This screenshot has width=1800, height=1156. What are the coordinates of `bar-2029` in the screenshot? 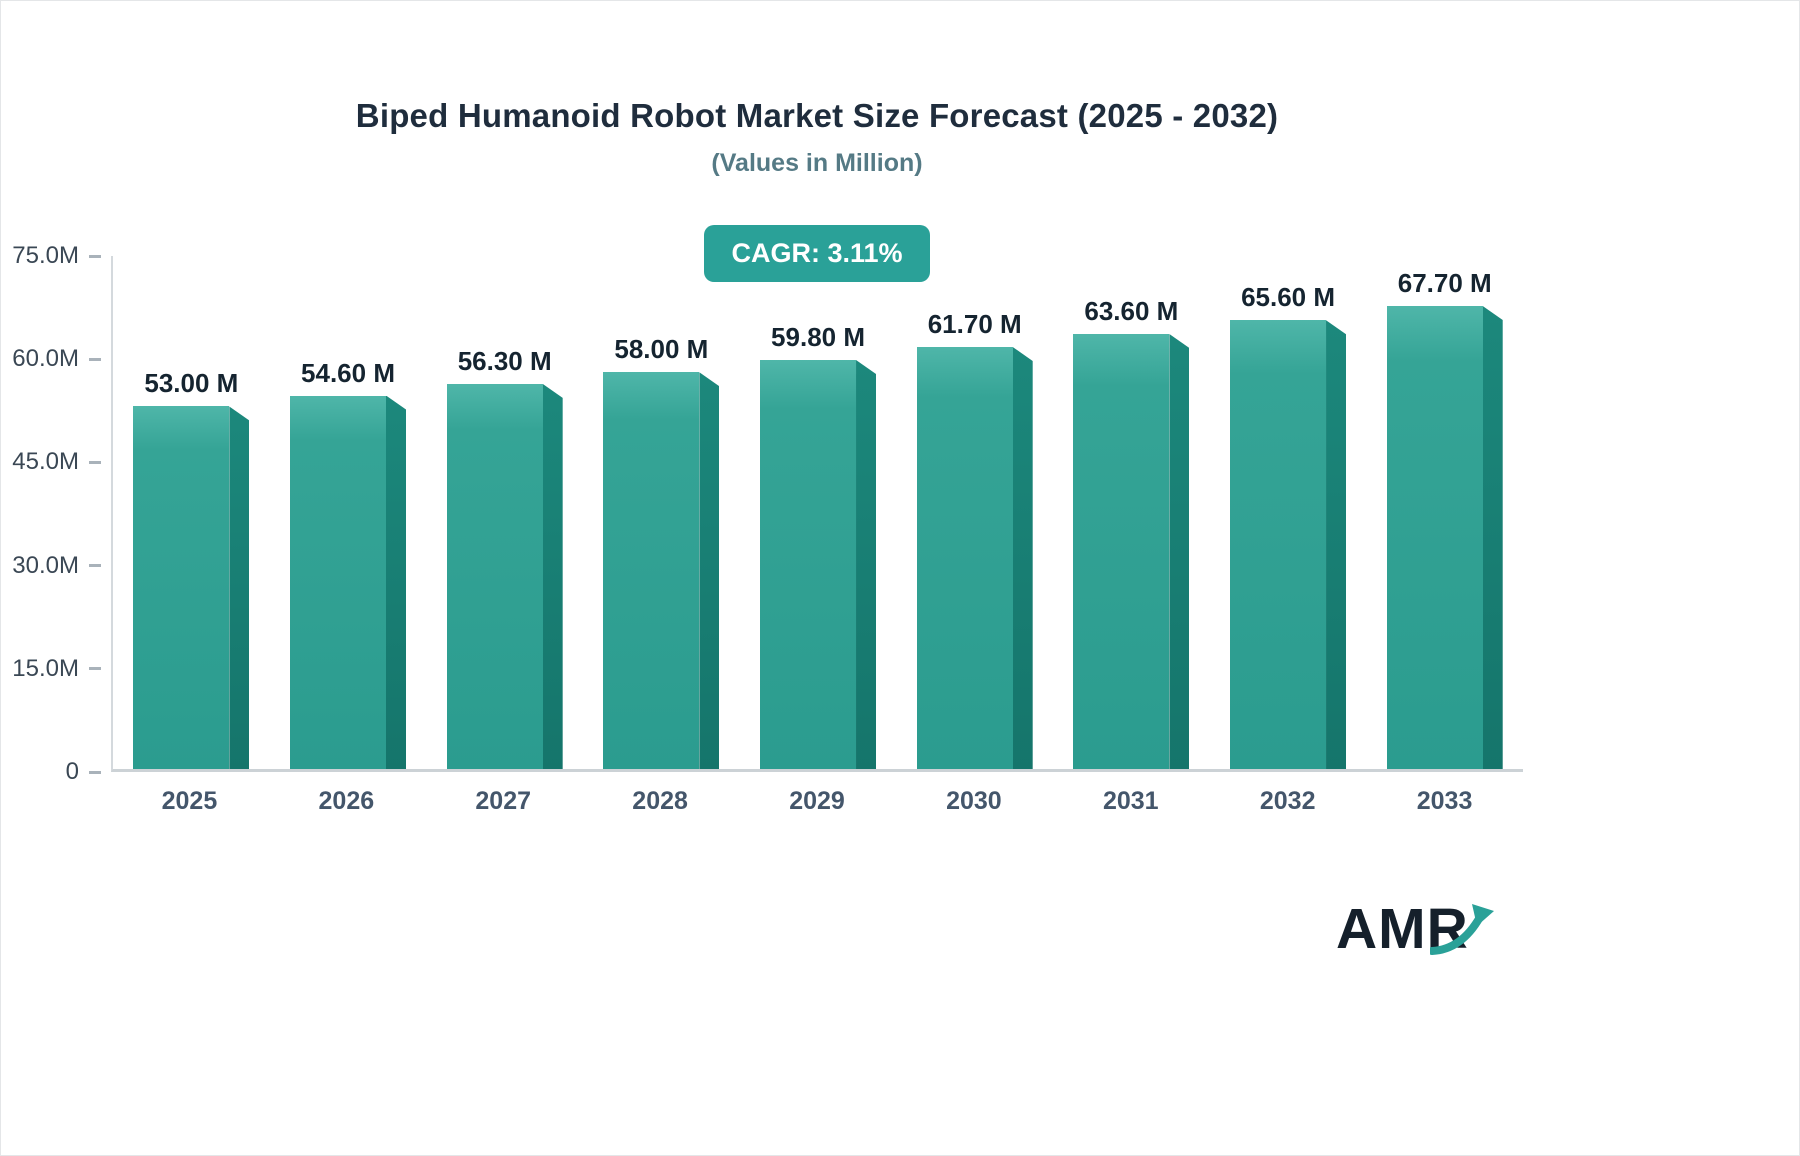 It's located at (818, 564).